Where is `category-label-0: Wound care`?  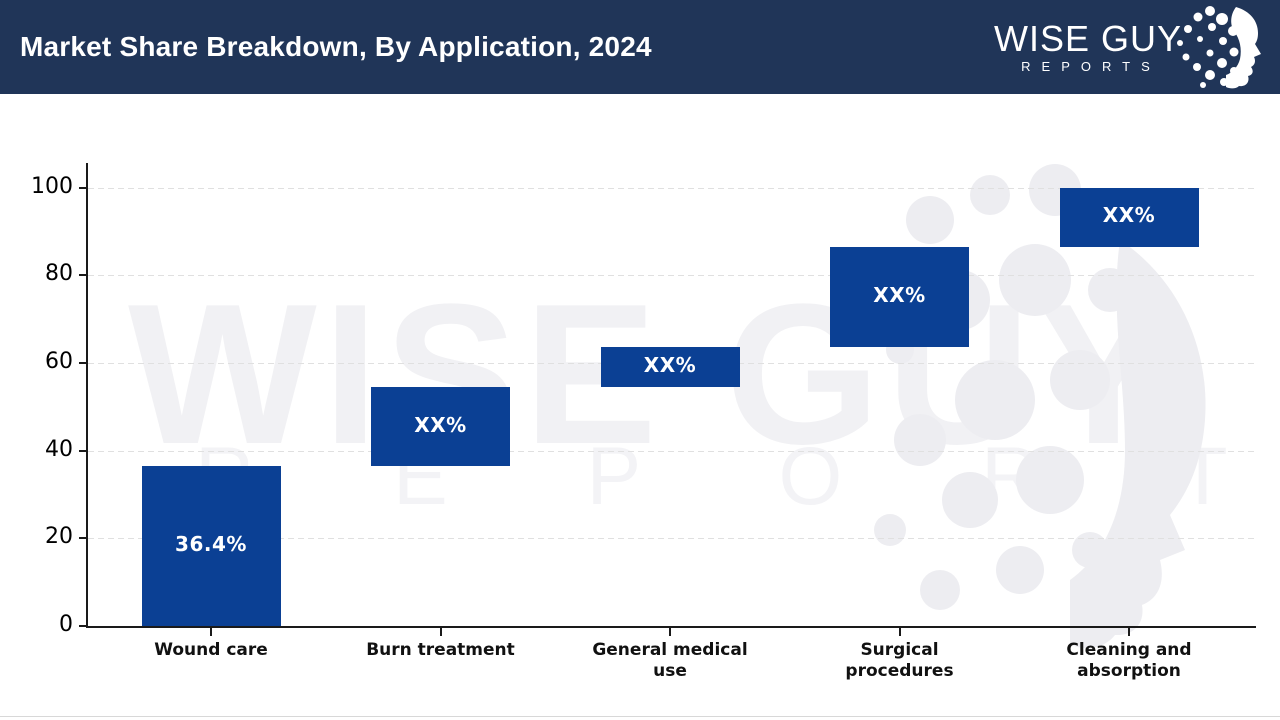
category-label-0: Wound care is located at coordinates (211, 650).